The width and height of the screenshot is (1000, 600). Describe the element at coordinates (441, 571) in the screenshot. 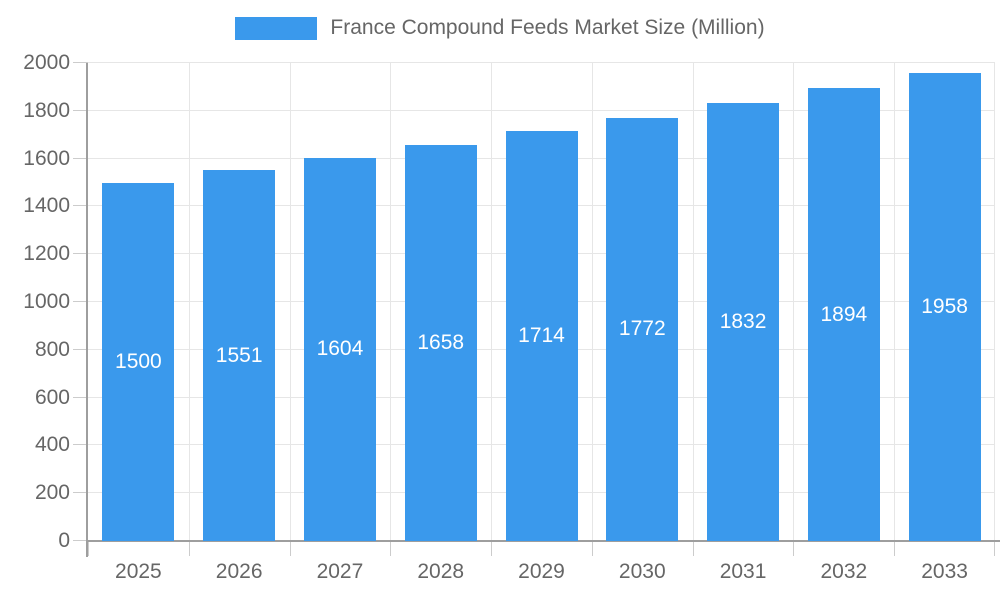

I see `x-axis-tick-label: 2028` at that location.